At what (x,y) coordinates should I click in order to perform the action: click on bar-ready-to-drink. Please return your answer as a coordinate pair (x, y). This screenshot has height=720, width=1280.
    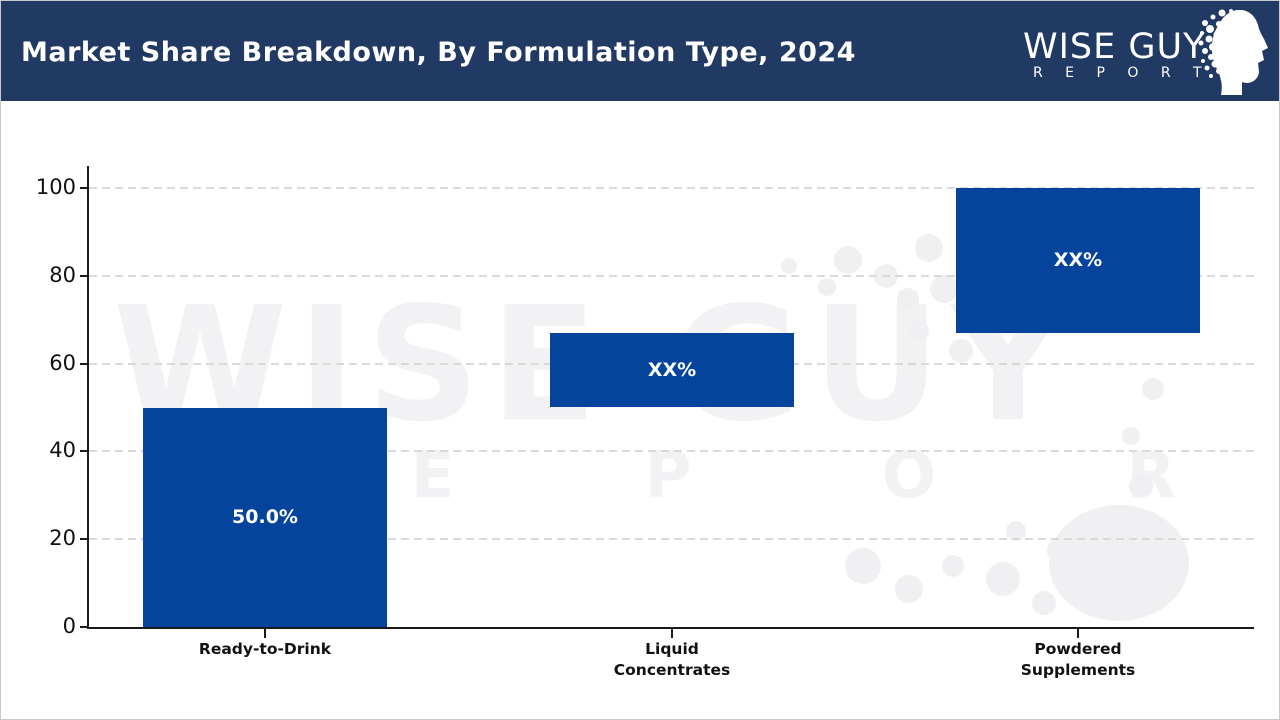
    Looking at the image, I should click on (265, 517).